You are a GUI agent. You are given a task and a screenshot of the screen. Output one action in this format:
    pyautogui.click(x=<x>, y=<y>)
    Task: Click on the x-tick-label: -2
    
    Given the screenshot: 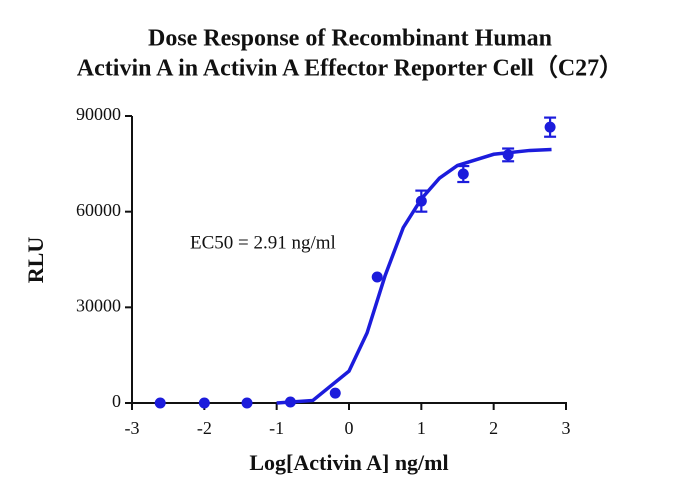 What is the action you would take?
    pyautogui.click(x=204, y=428)
    